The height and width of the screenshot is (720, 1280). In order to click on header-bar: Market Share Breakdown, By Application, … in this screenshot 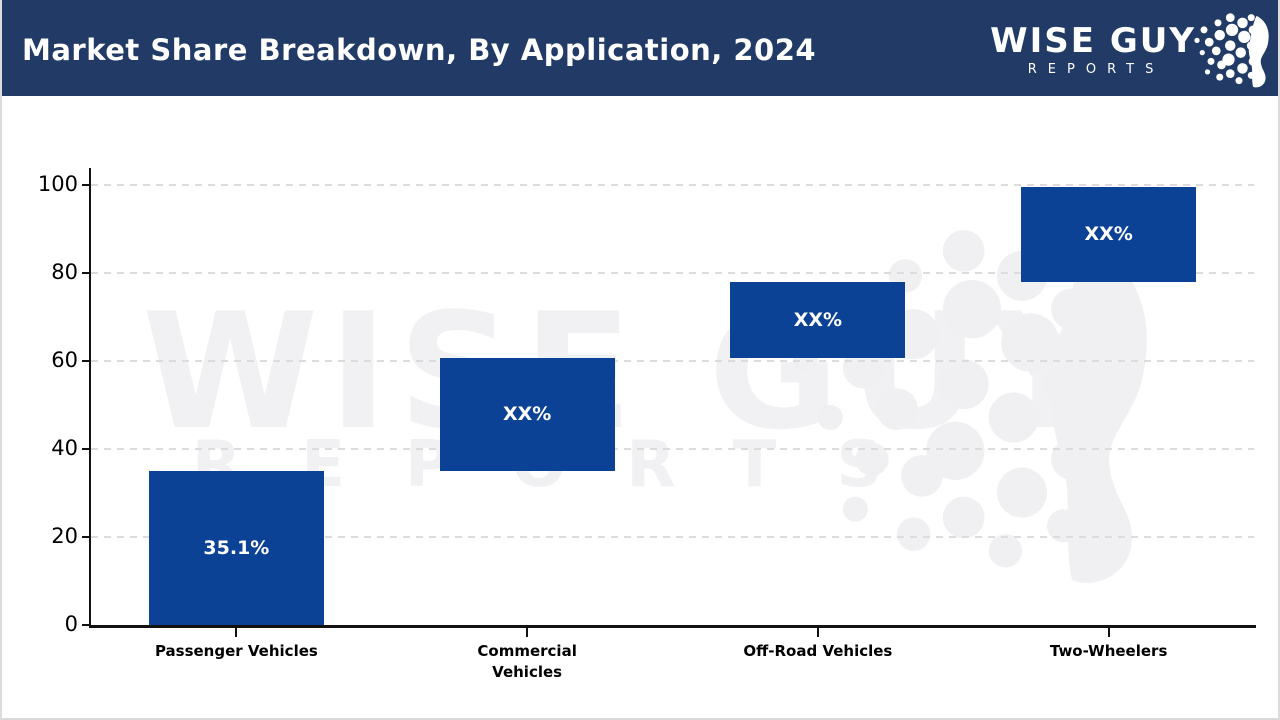, I will do `click(640, 48)`.